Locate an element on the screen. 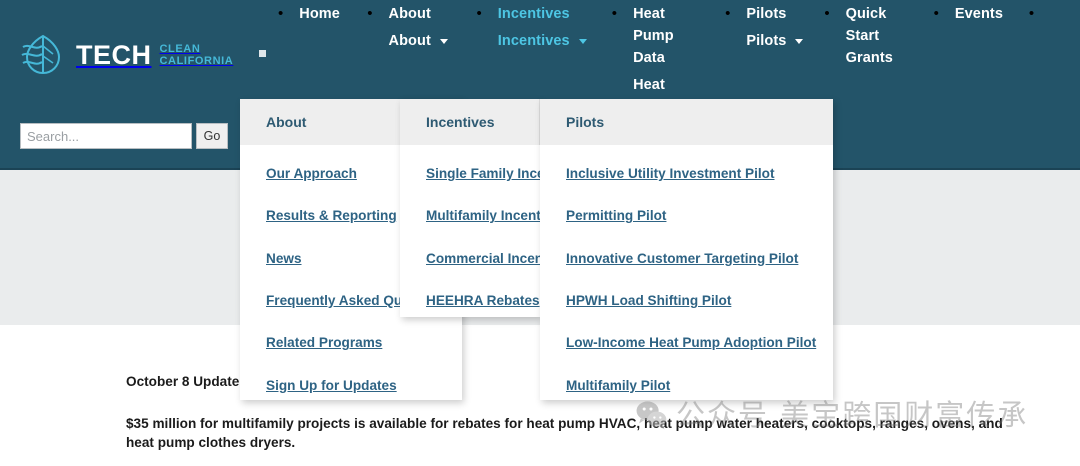 This screenshot has height=466, width=1080. nav-sub-incentives: Incentives is located at coordinates (547, 41).